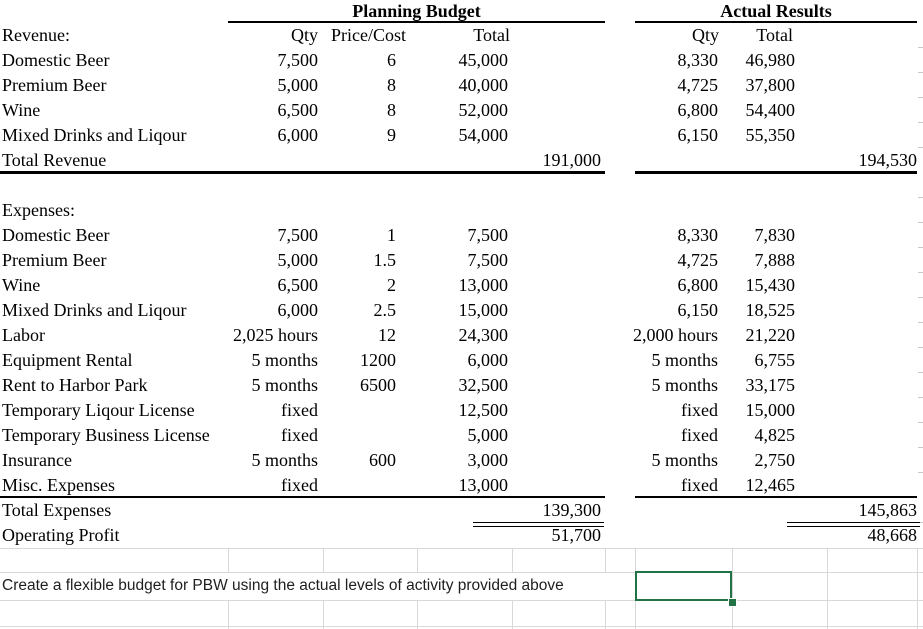  Describe the element at coordinates (770, 285) in the screenshot. I see `a-total-cell: 15,430` at that location.